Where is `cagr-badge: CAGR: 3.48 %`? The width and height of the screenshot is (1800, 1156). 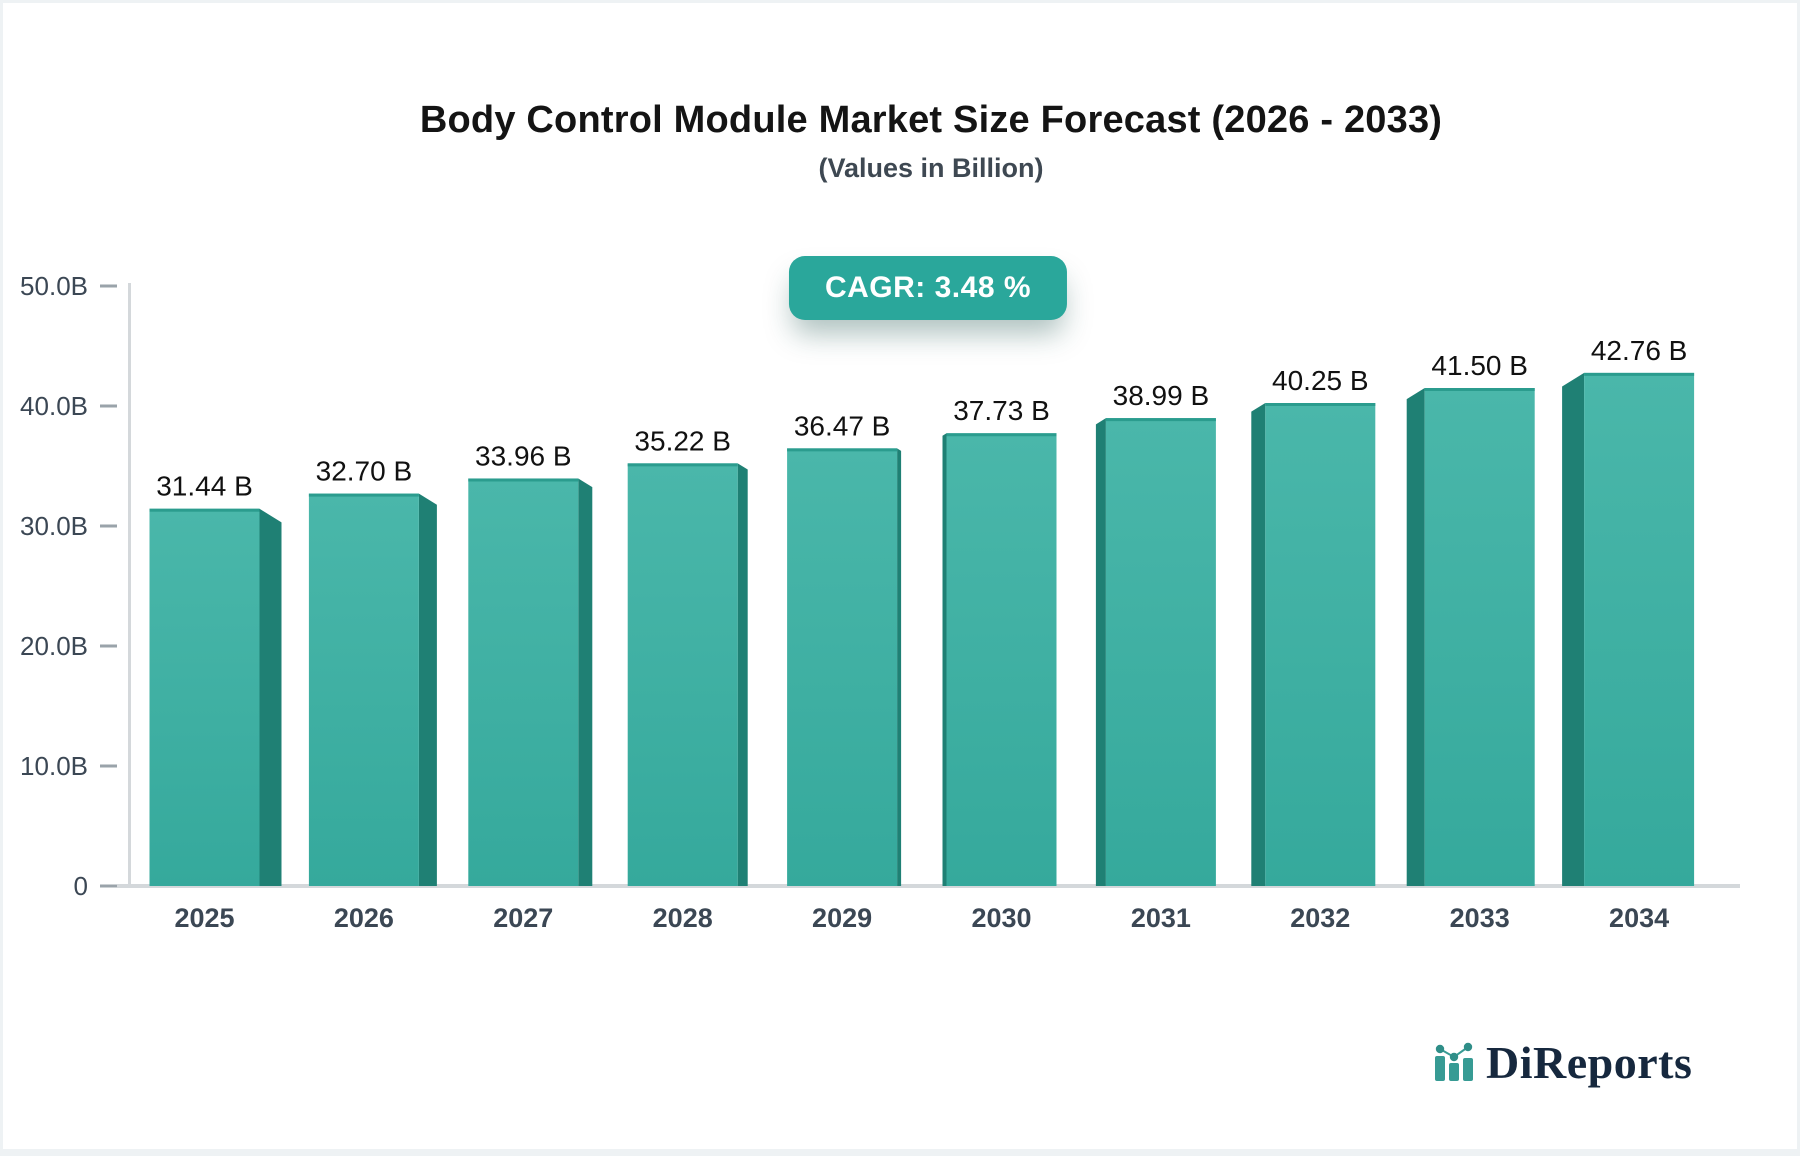 cagr-badge: CAGR: 3.48 % is located at coordinates (928, 288).